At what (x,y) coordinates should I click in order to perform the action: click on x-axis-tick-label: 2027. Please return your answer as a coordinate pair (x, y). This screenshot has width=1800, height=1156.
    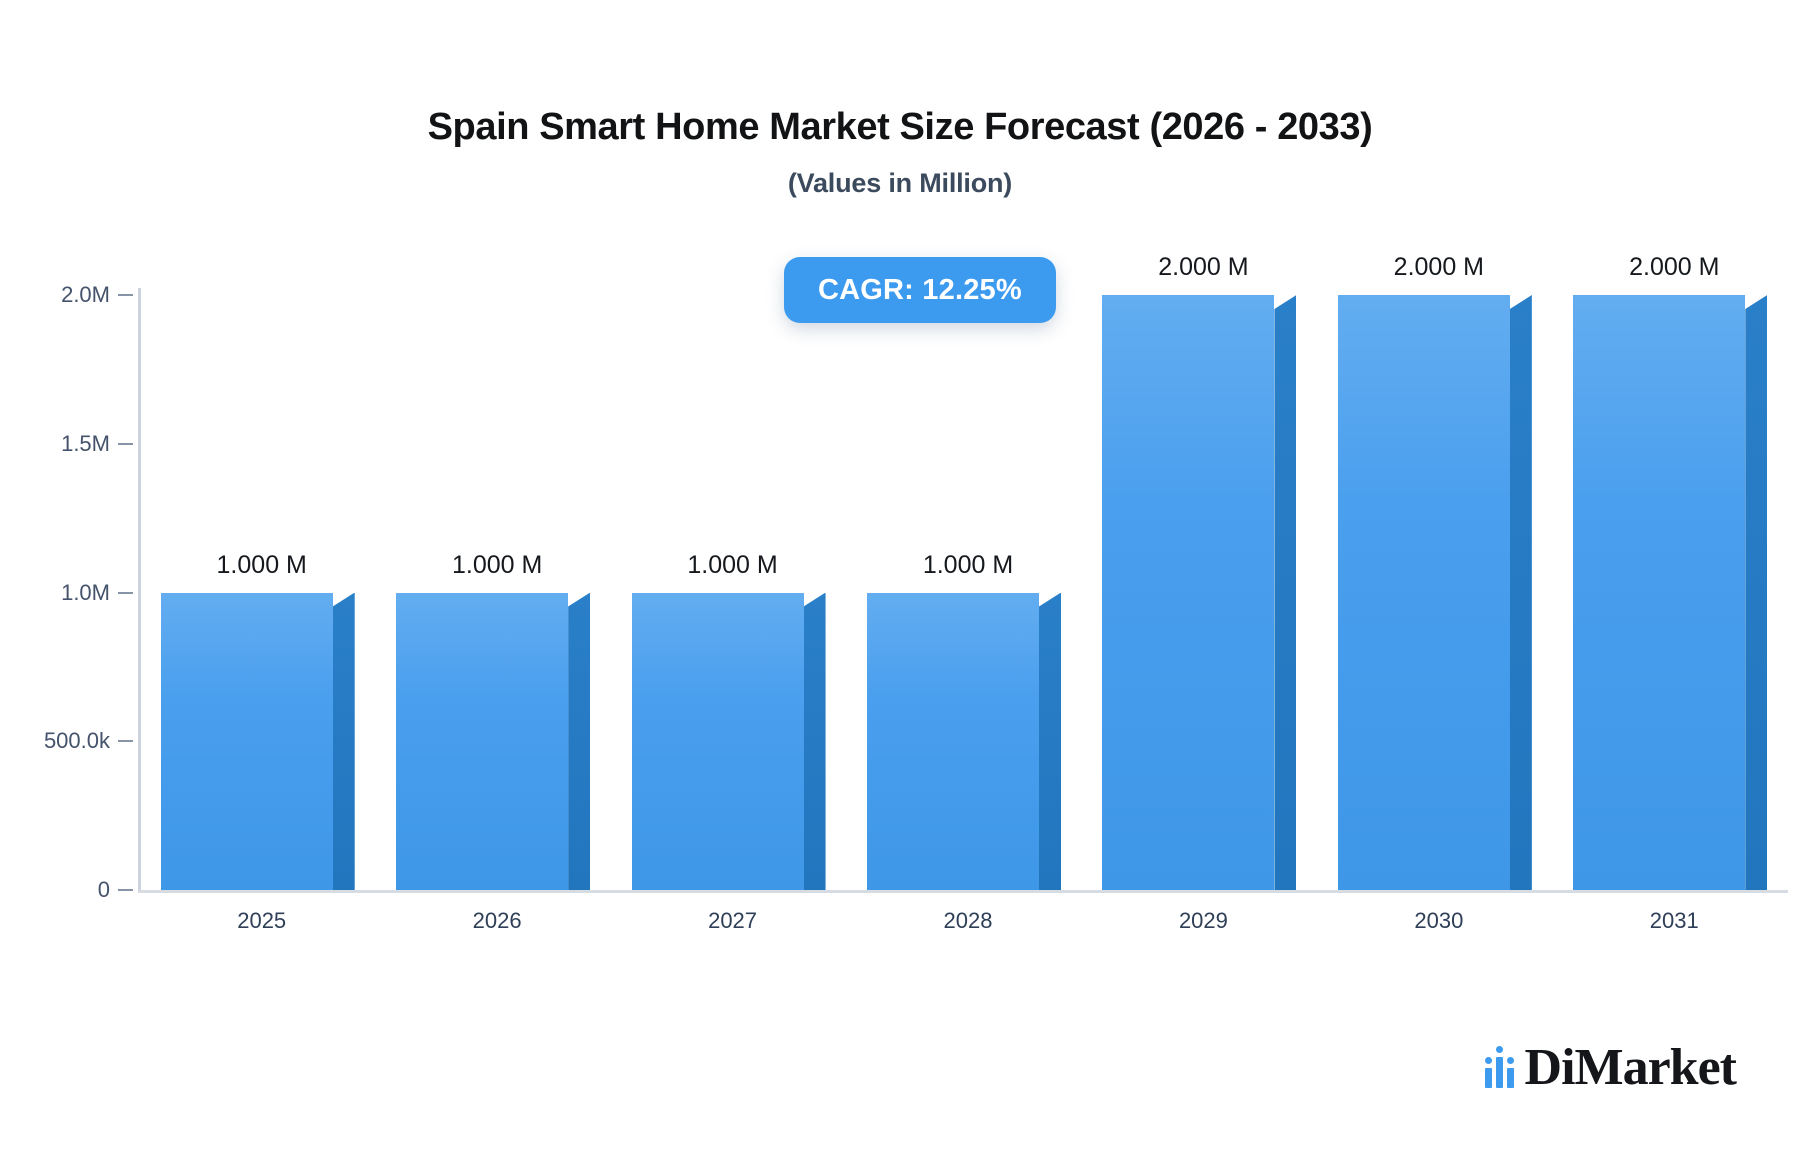
    Looking at the image, I should click on (733, 920).